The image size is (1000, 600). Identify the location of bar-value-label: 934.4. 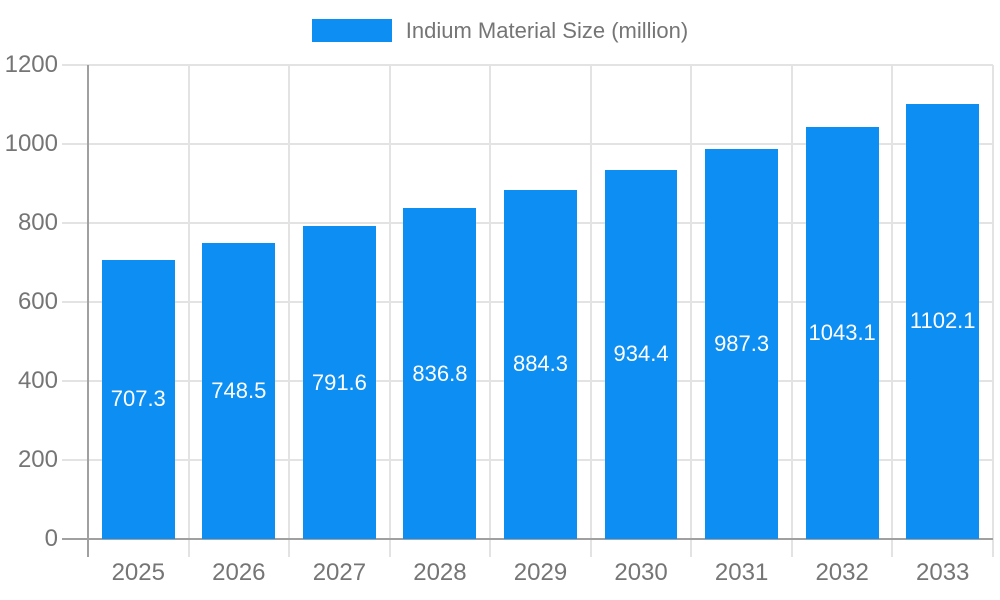
(641, 354).